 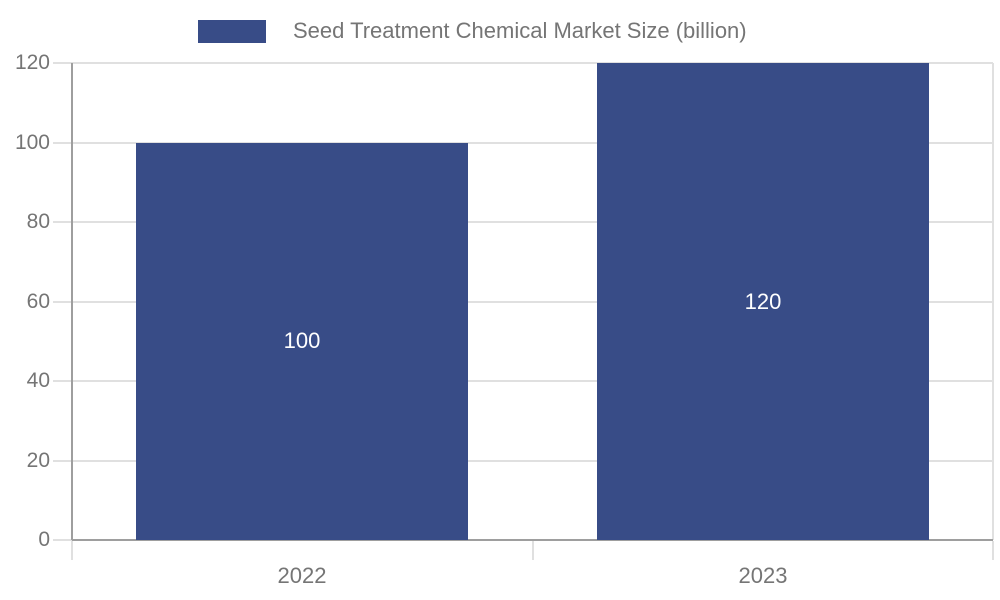 What do you see at coordinates (32, 62) in the screenshot?
I see `y-axis-tick-label: 120` at bounding box center [32, 62].